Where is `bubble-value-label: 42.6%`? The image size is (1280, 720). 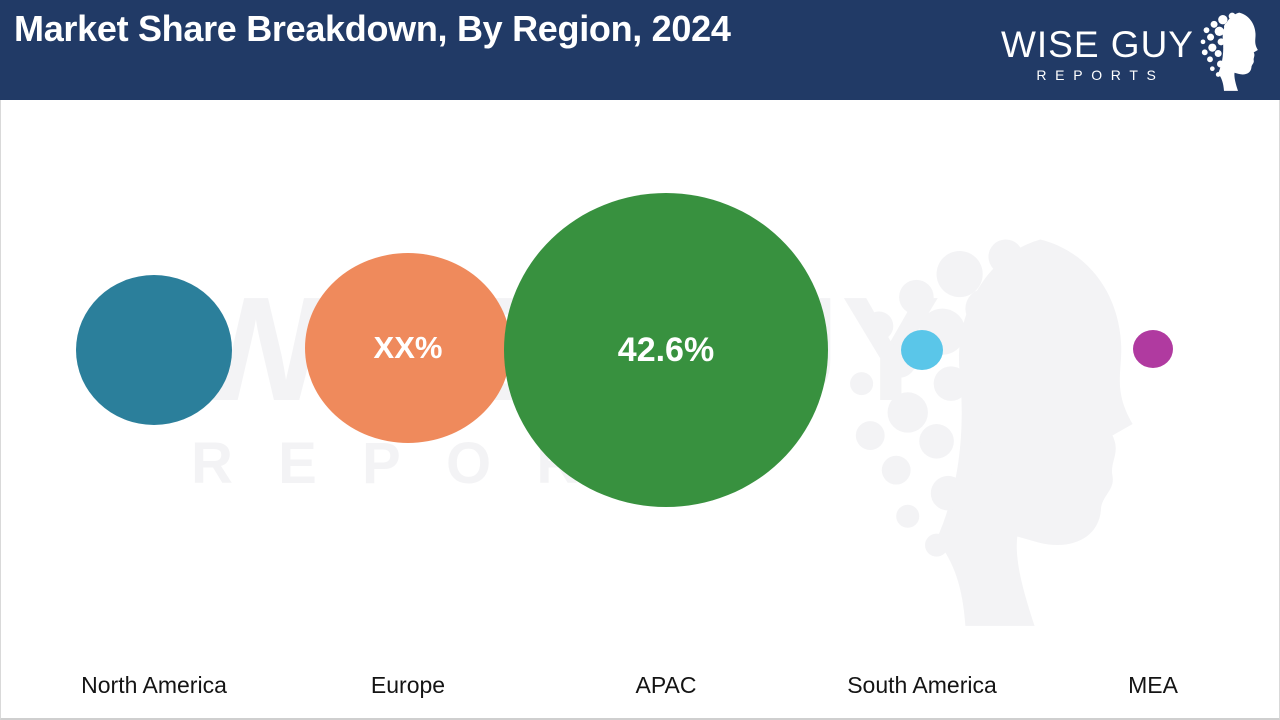
bubble-value-label: 42.6% is located at coordinates (666, 349).